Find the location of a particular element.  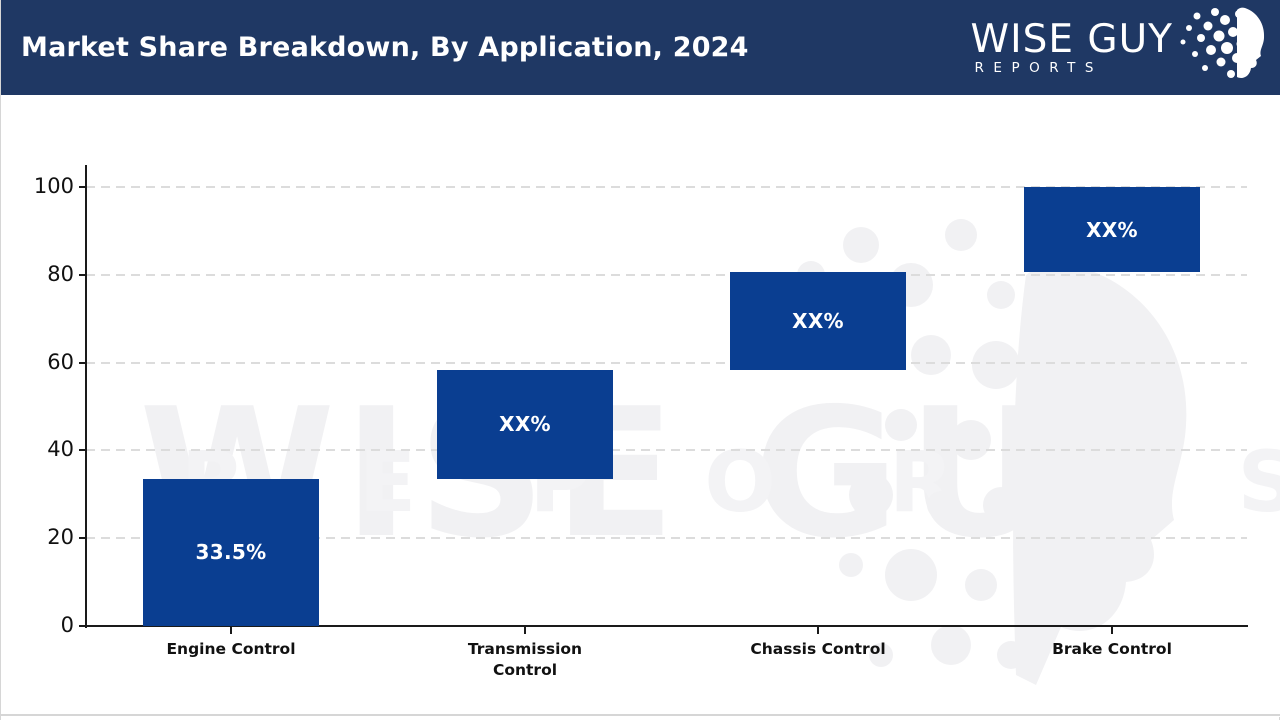

y-tick-label-0: 0 is located at coordinates (67, 625).